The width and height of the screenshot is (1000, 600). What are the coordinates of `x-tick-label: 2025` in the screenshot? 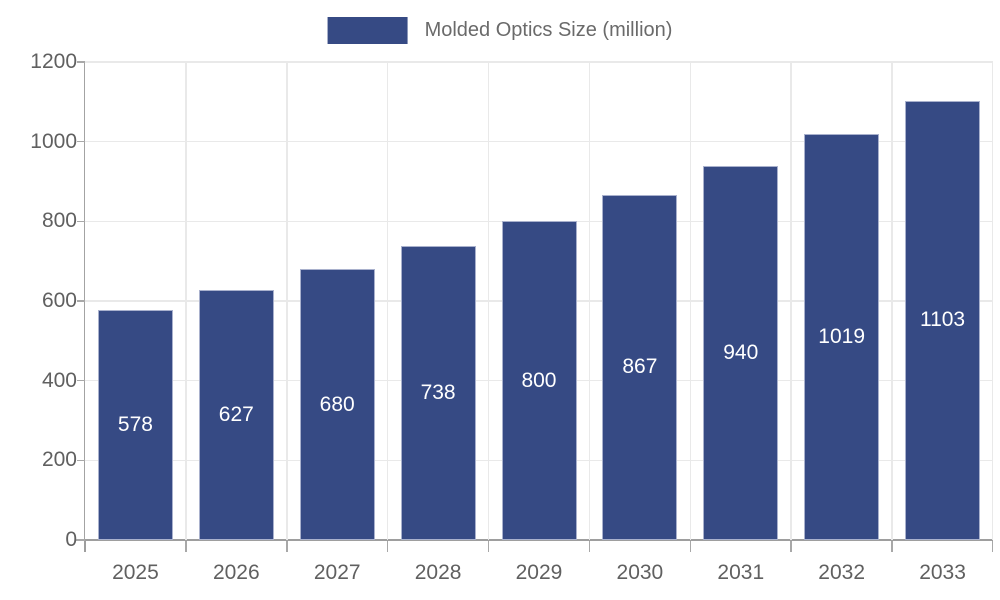 It's located at (135, 572).